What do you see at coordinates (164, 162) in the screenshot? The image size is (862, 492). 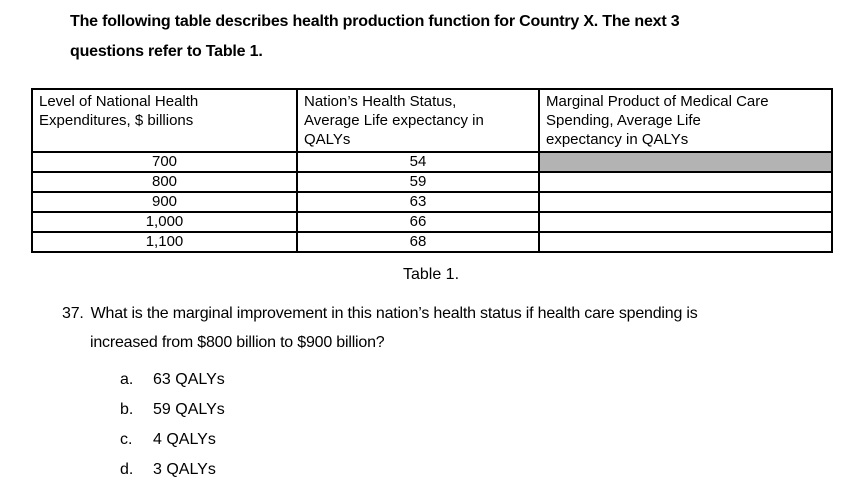 I see `expenditure-cell: 700` at bounding box center [164, 162].